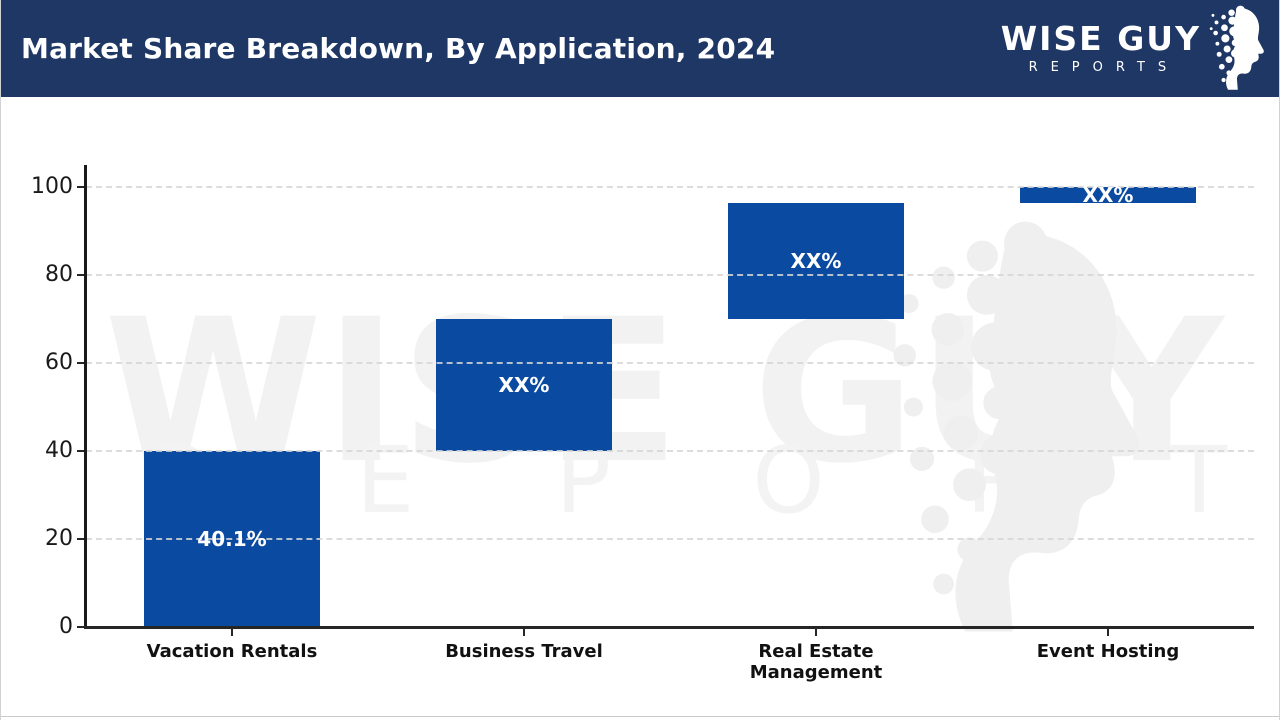 This screenshot has height=720, width=1280. Describe the element at coordinates (524, 651) in the screenshot. I see `x-tick-label-business-travel: Business Travel` at that location.